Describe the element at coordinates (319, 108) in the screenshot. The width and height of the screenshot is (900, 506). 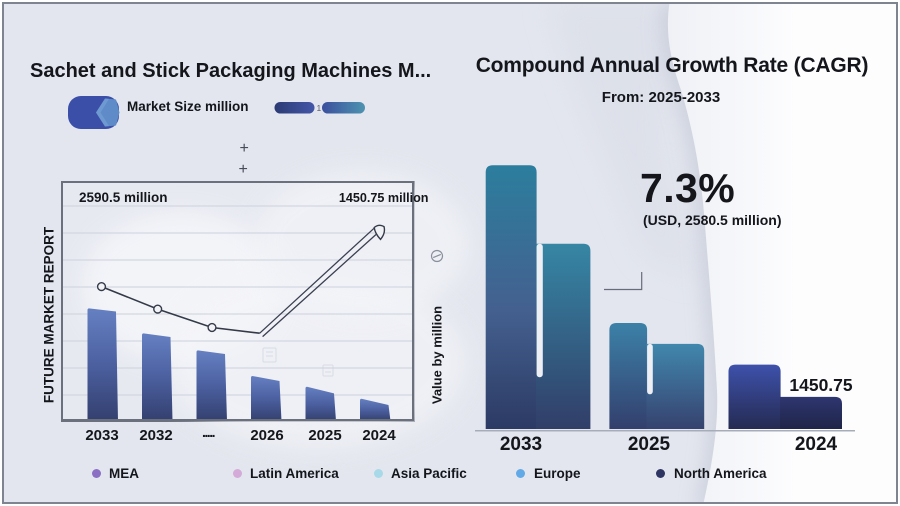
I see `svg-text: 1` at that location.